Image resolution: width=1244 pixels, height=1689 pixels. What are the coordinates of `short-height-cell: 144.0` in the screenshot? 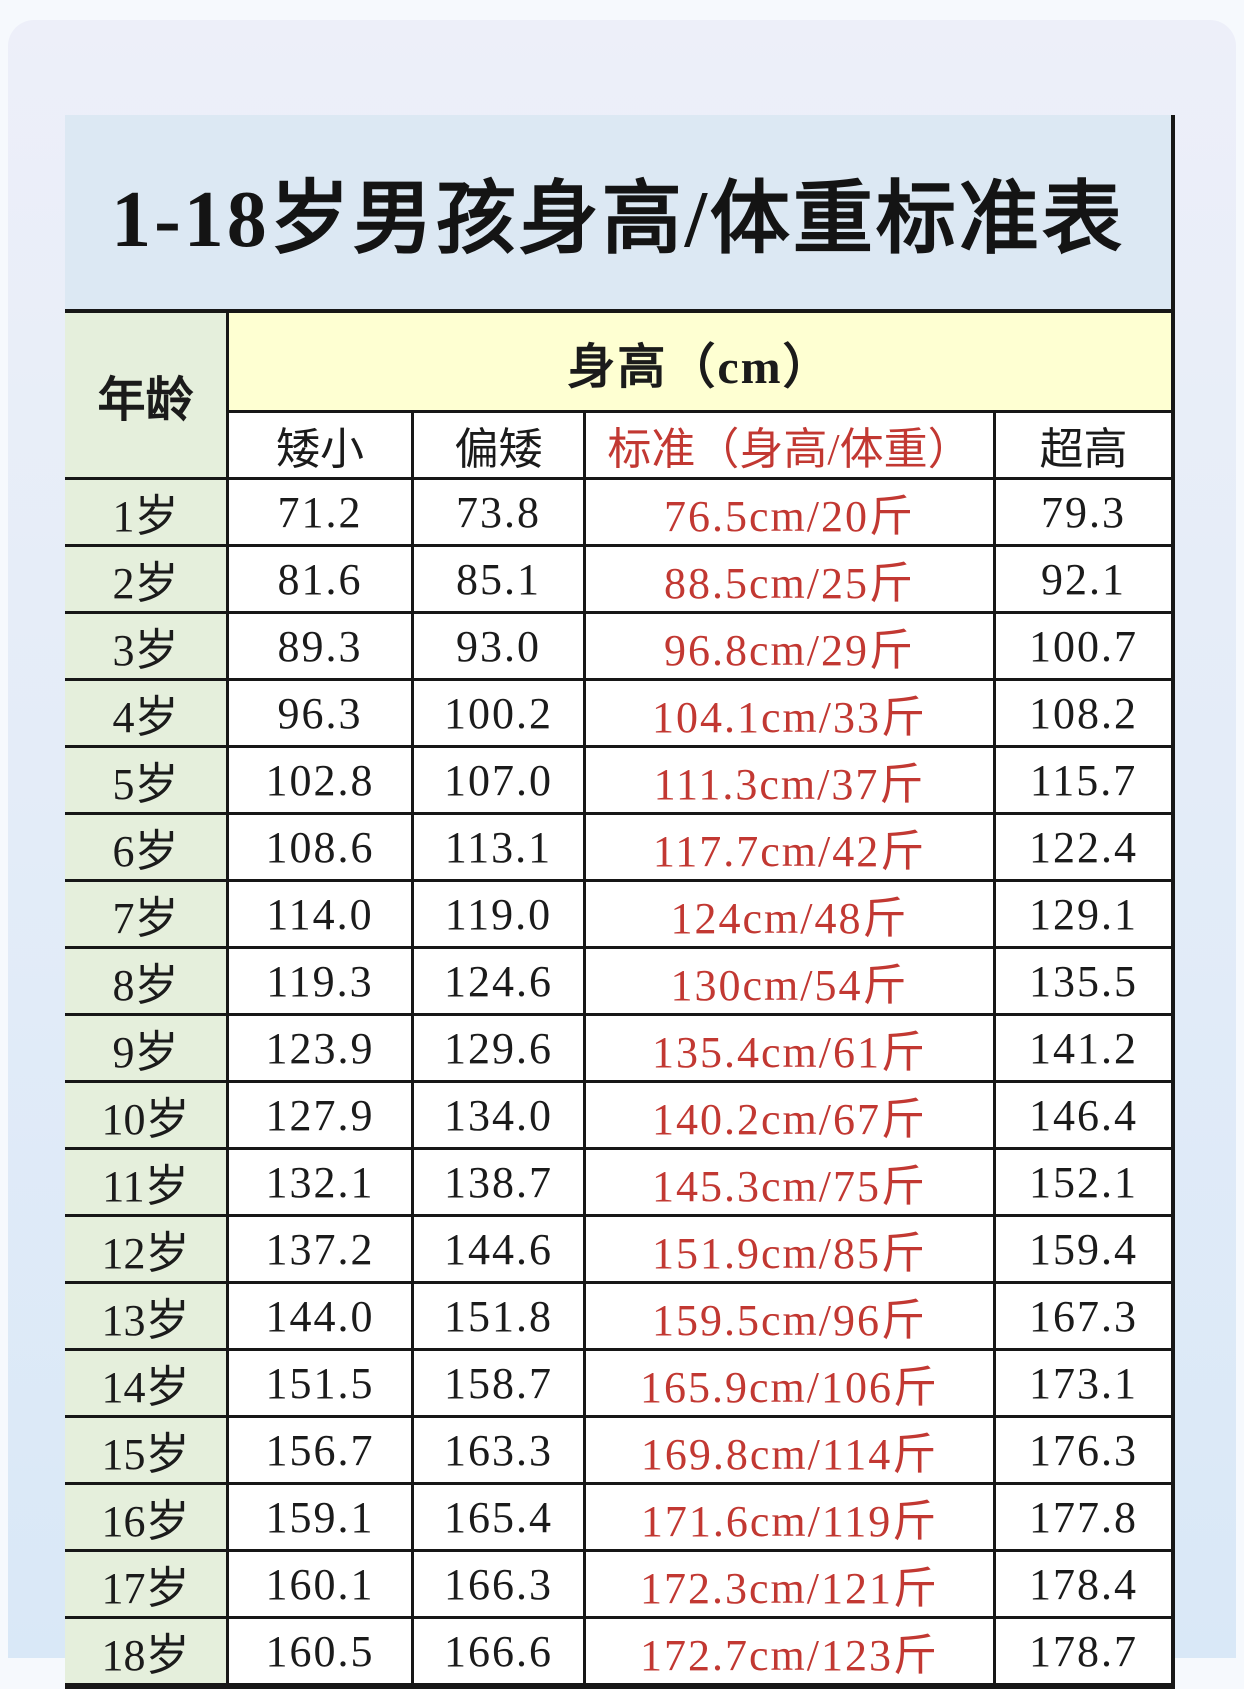 It's located at (321, 1317).